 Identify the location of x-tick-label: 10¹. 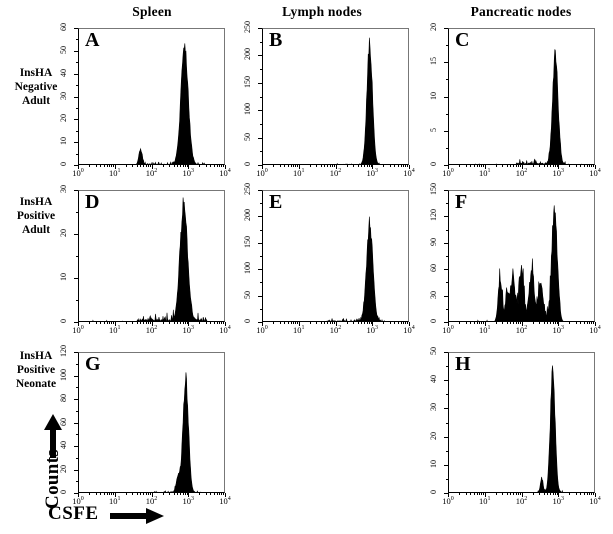
(485, 501).